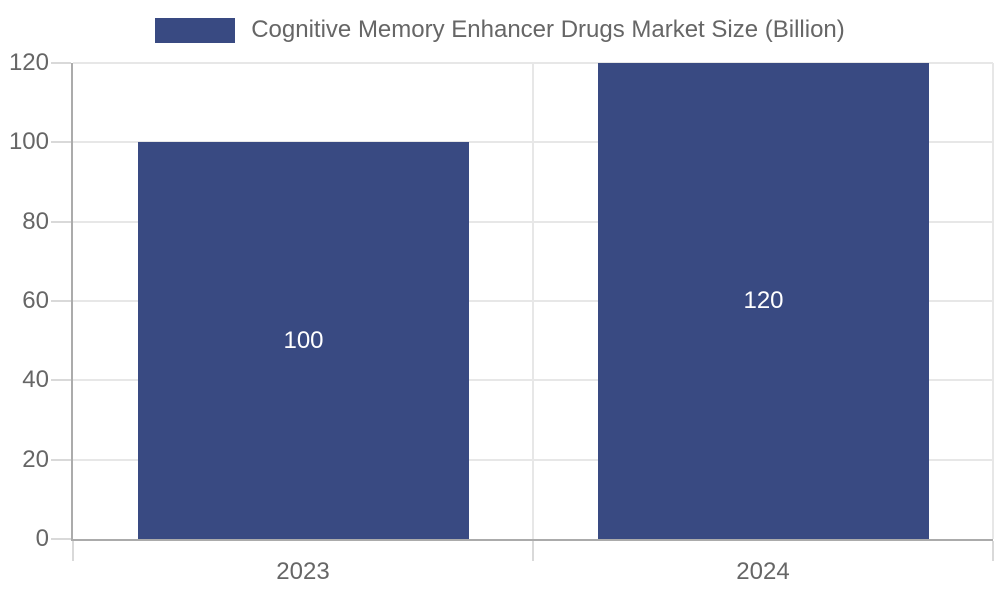 The image size is (1000, 600). What do you see at coordinates (35, 221) in the screenshot?
I see `y-tick-label: 80` at bounding box center [35, 221].